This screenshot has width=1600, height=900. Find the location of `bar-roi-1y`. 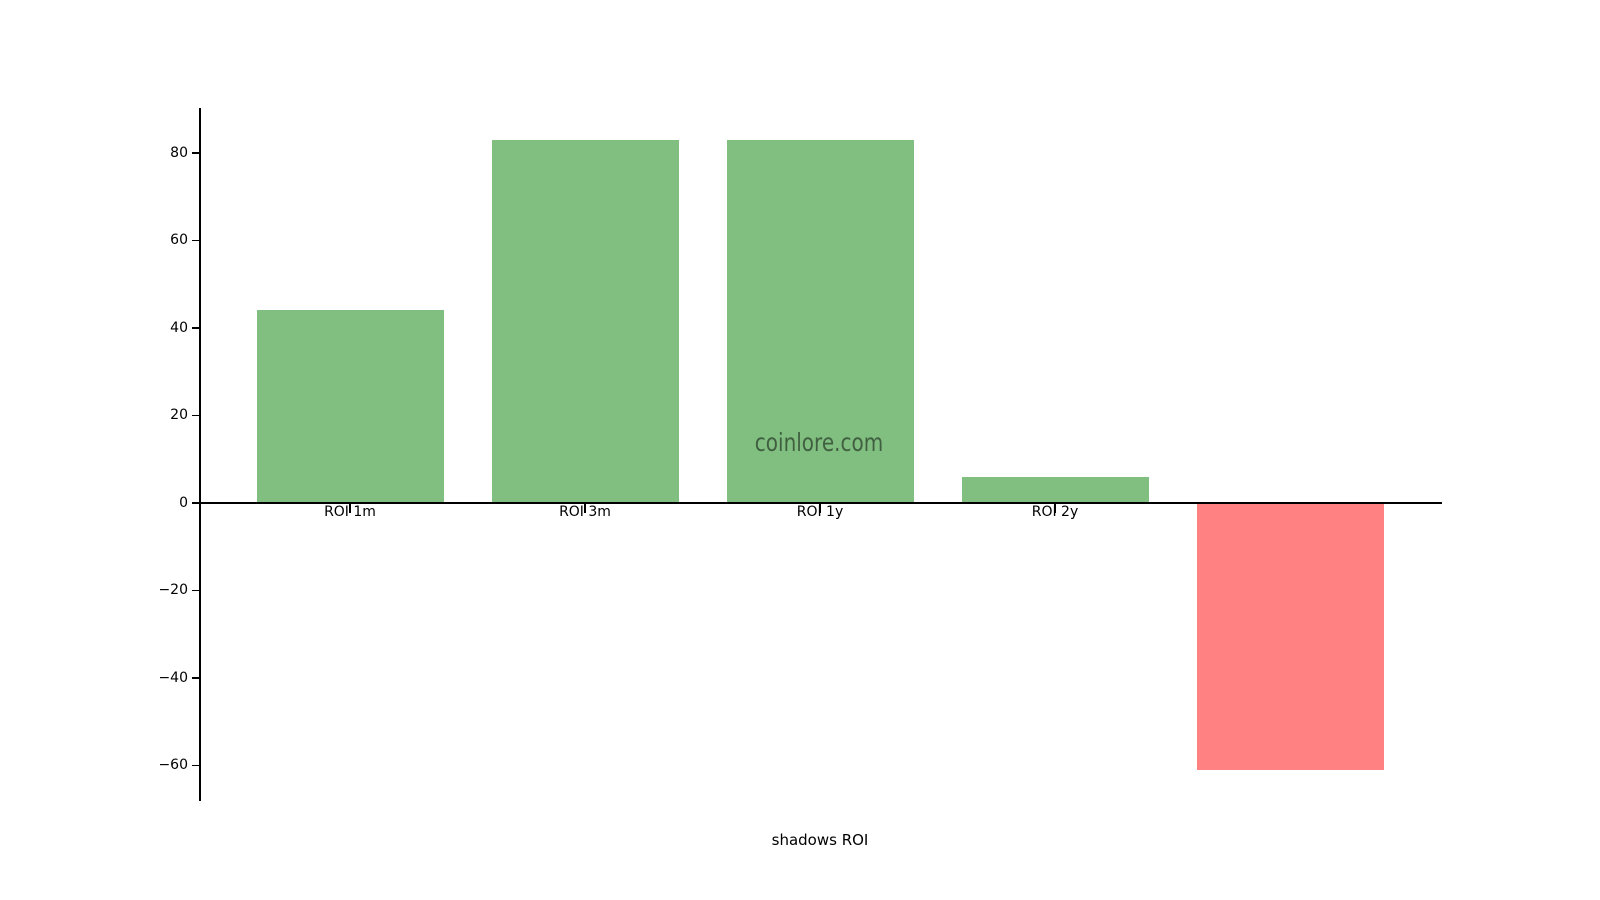

bar-roi-1y is located at coordinates (820, 321).